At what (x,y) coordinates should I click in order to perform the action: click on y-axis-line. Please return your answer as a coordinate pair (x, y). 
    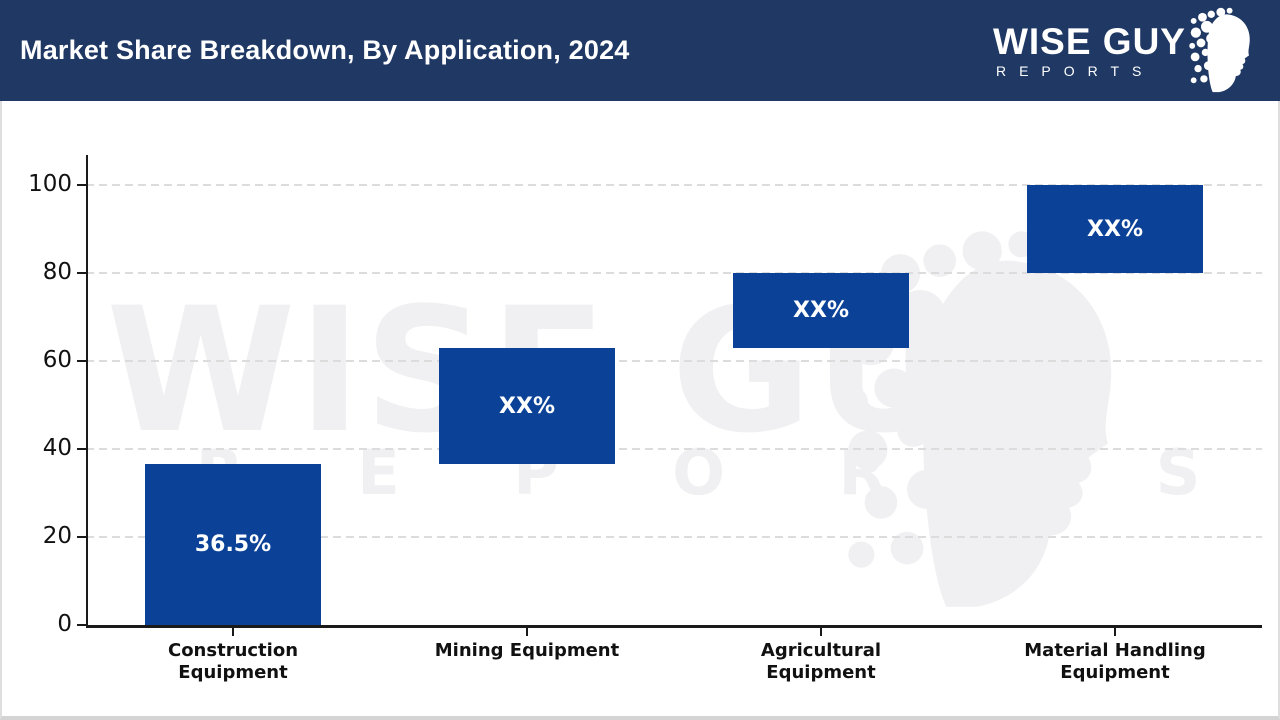
    Looking at the image, I should click on (87, 391).